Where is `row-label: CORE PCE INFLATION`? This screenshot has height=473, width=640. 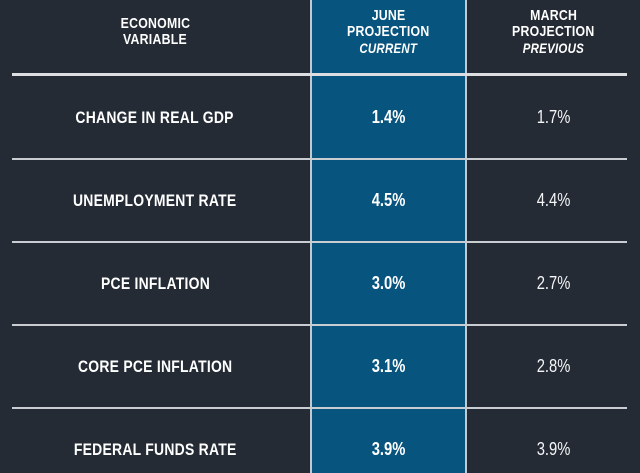
row-label: CORE PCE INFLATION is located at coordinates (155, 366).